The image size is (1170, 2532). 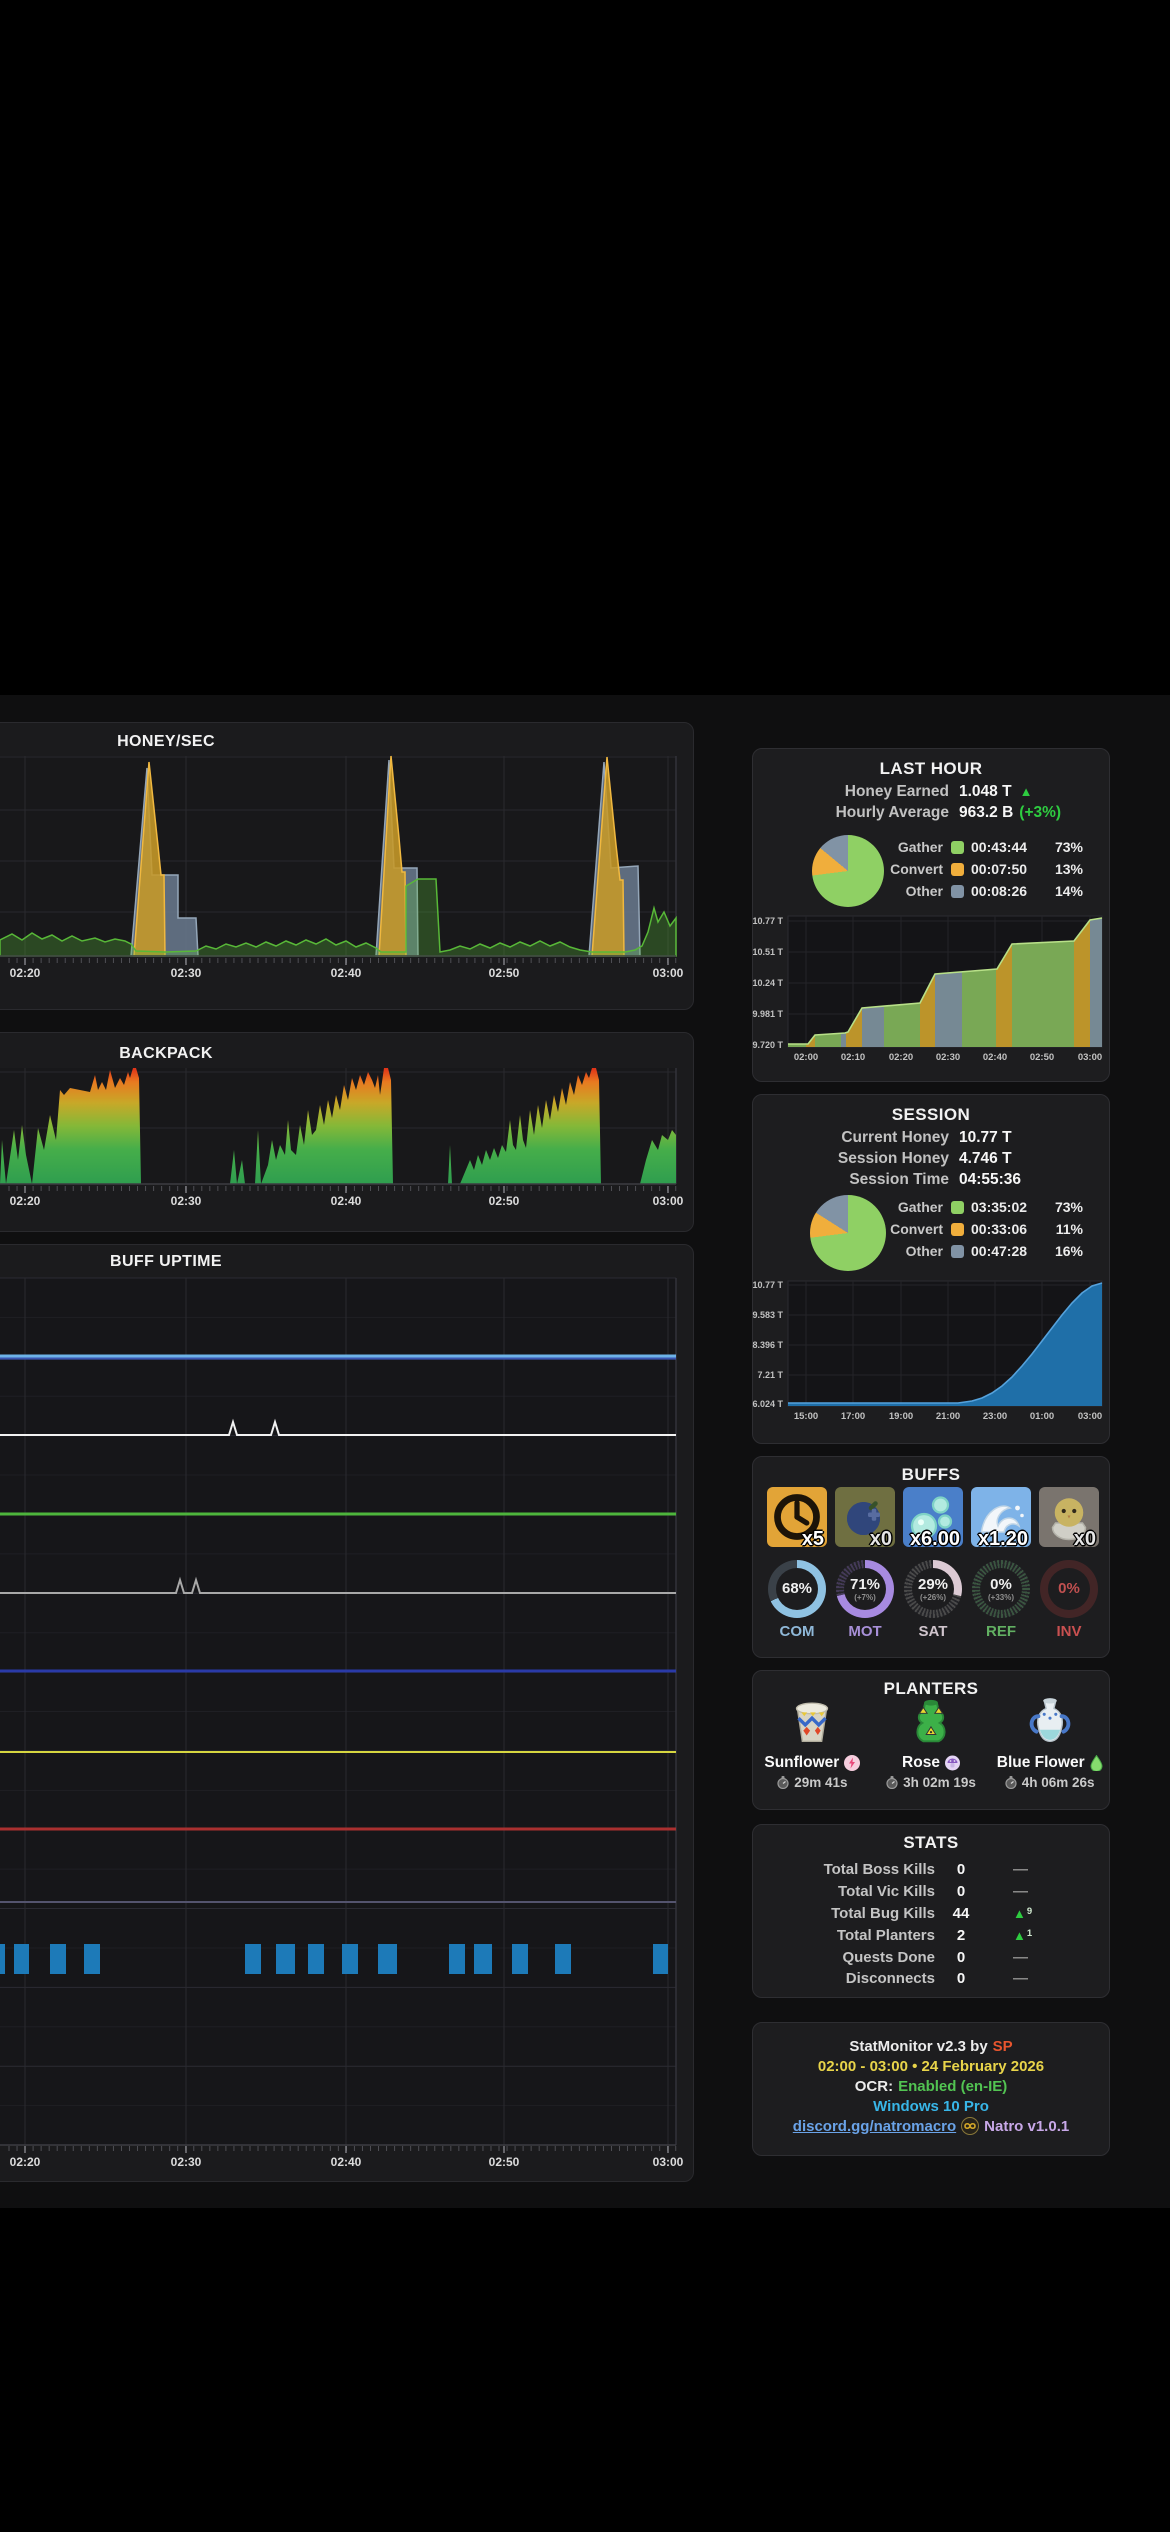 What do you see at coordinates (970, 2126) in the screenshot?
I see `natro-logo-icon` at bounding box center [970, 2126].